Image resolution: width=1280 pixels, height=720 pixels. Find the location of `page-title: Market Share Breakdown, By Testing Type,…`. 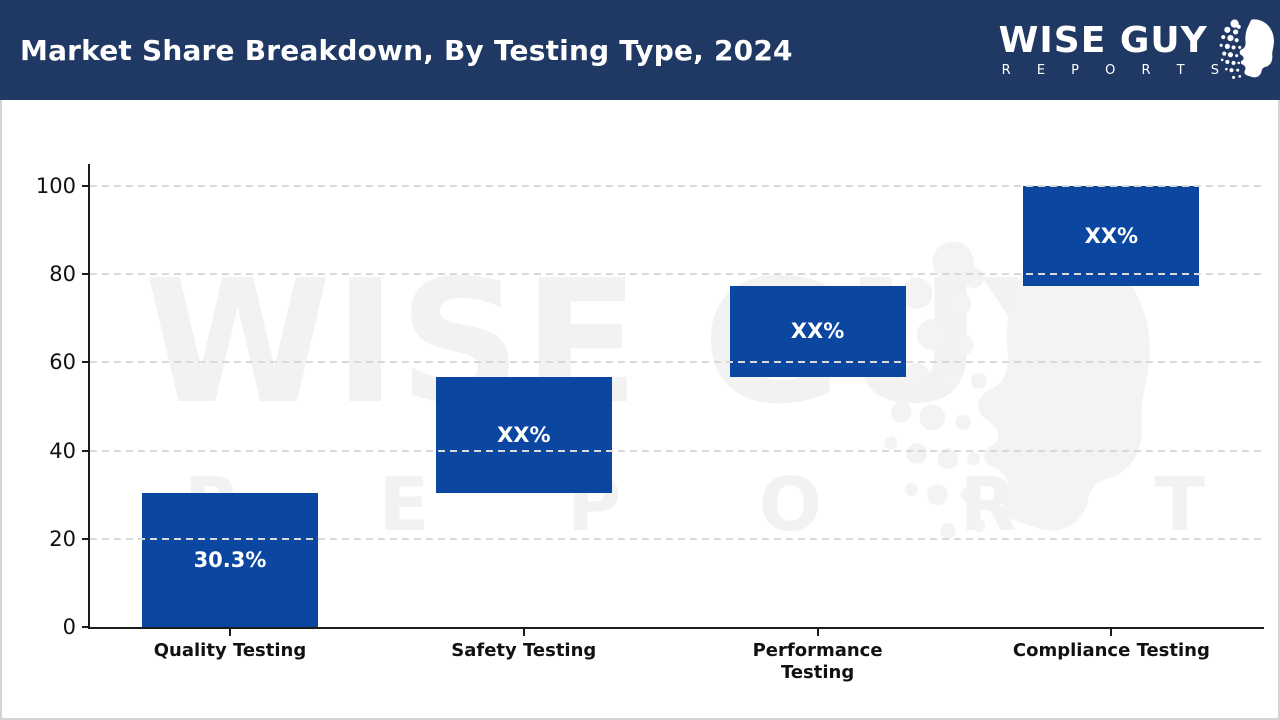

page-title: Market Share Breakdown, By Testing Type,… is located at coordinates (406, 50).